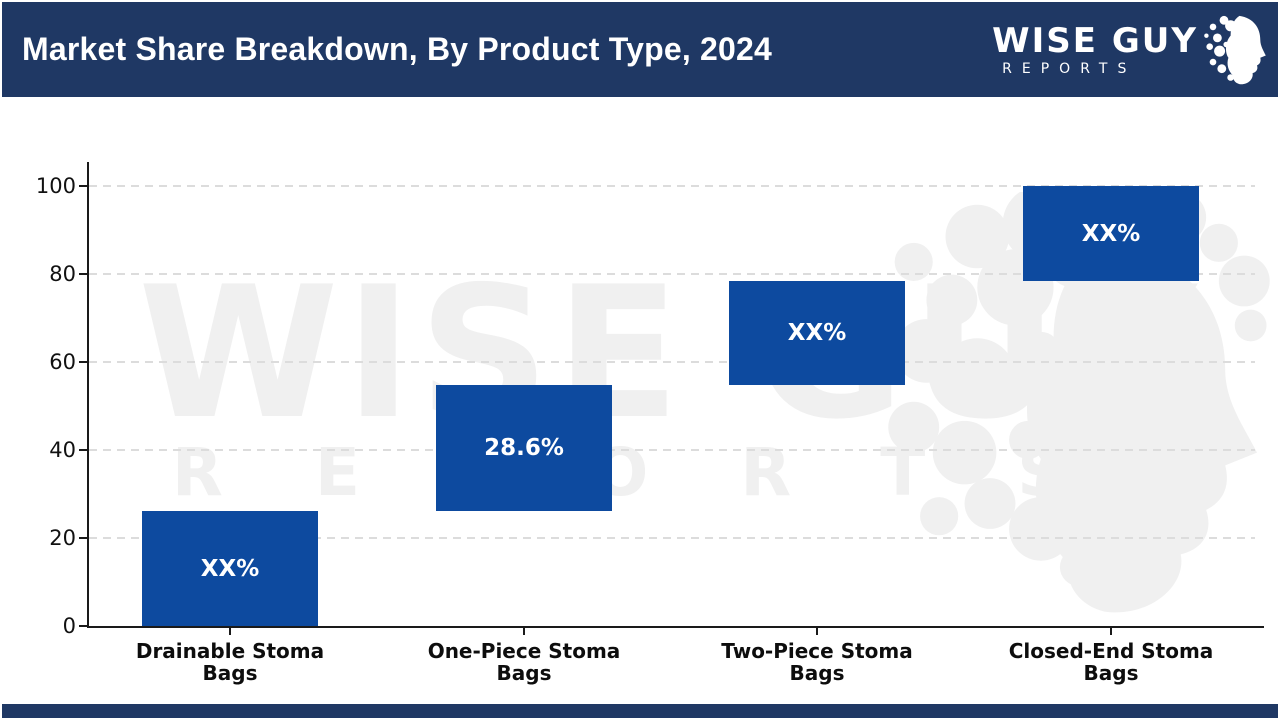 The image size is (1280, 720). I want to click on brand-name: WISE GUY, so click(1095, 41).